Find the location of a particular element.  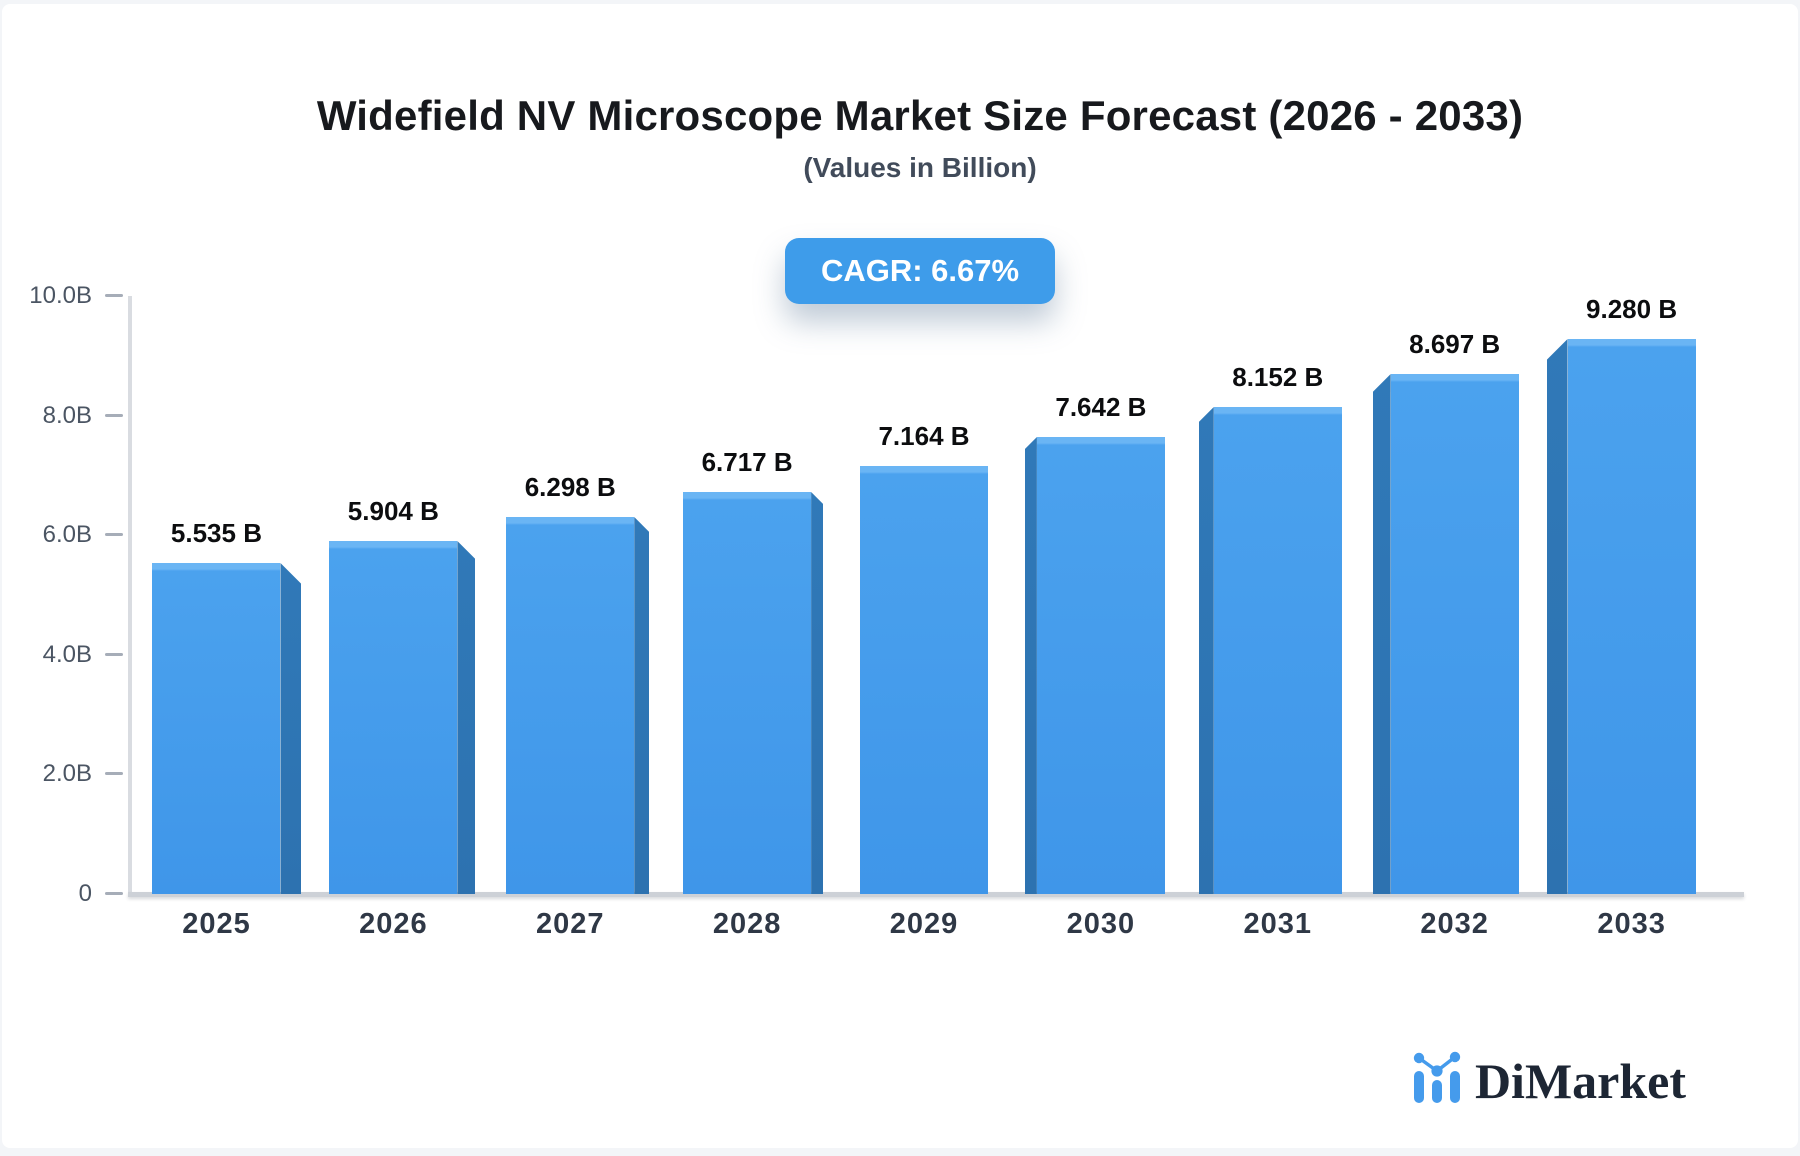

x-axis-label: 2029 is located at coordinates (924, 924).